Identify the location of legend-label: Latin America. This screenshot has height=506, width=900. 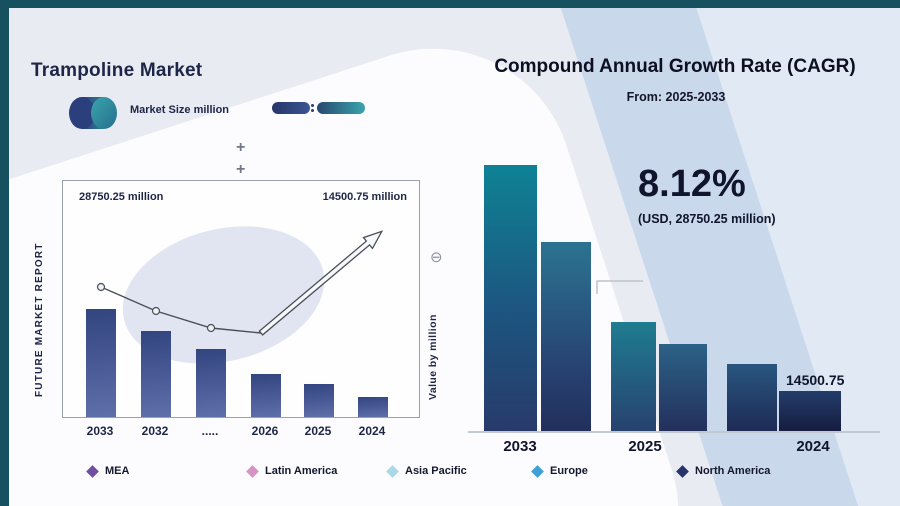
(301, 471).